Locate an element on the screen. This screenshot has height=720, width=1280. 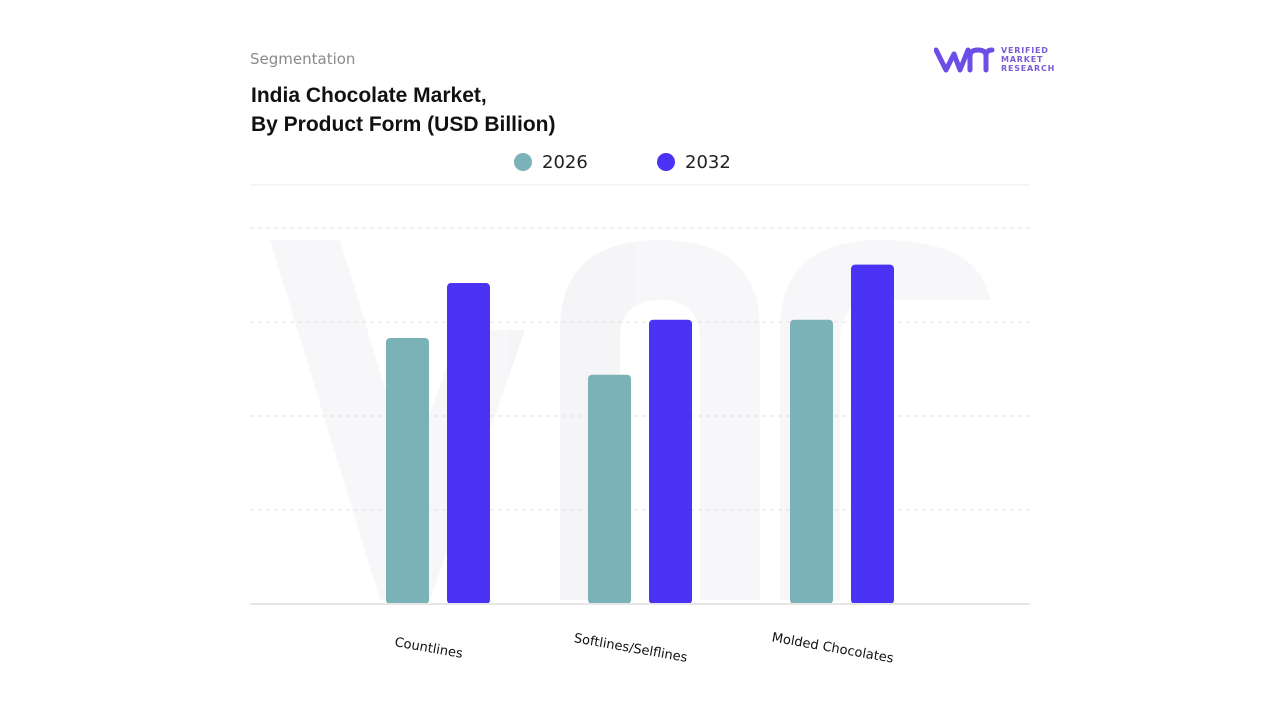
bar-2032-softlines-selflines is located at coordinates (670, 461).